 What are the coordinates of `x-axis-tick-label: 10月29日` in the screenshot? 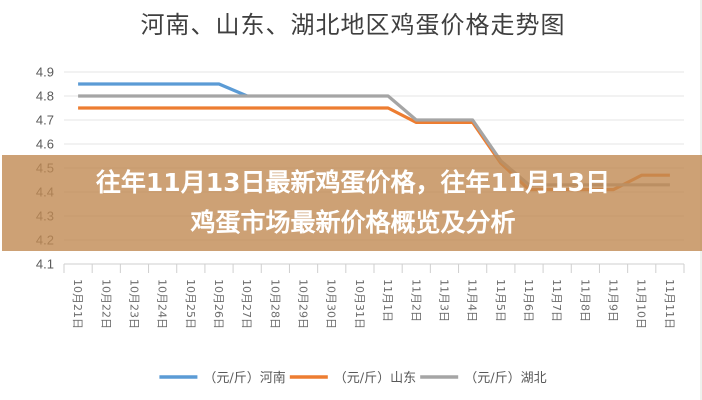 It's located at (303, 304).